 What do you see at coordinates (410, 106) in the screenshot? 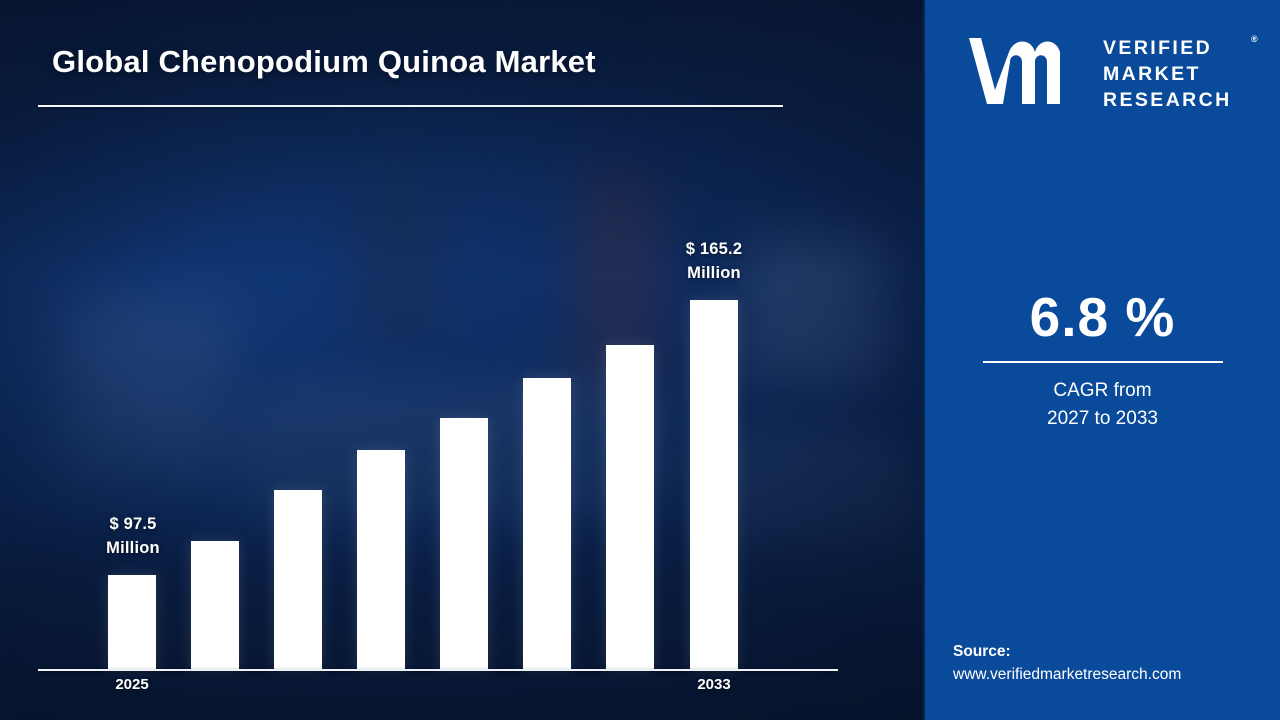
I see `title-underline-rule` at bounding box center [410, 106].